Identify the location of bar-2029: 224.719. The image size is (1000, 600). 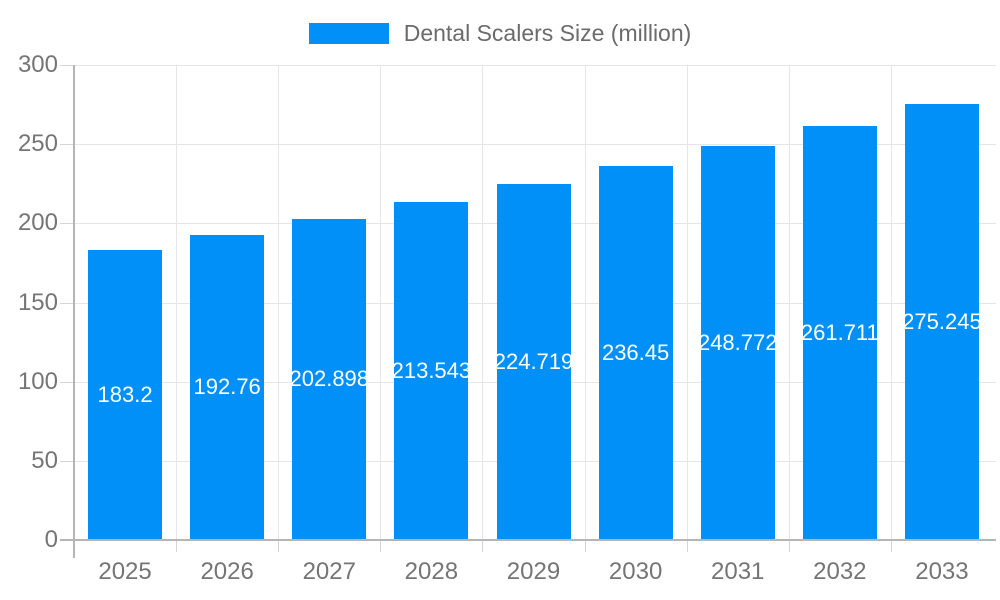
(533, 362).